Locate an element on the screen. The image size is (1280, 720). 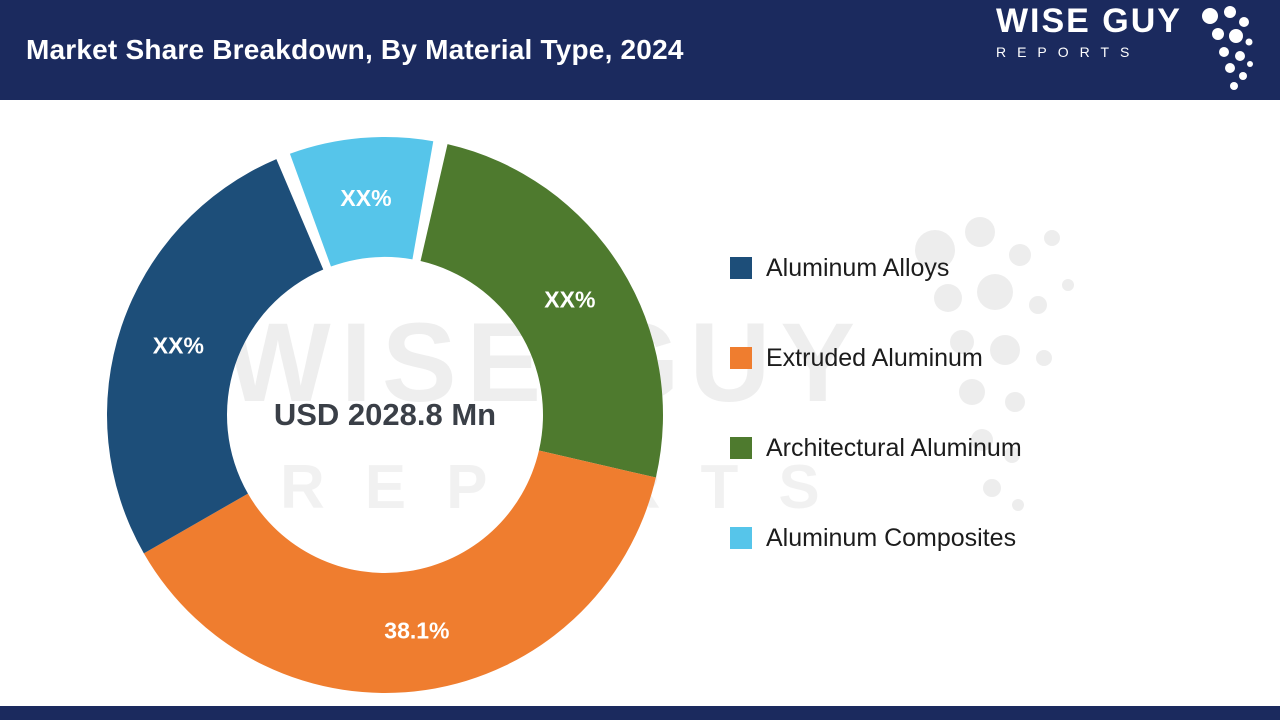
legend-label: Aluminum Composites is located at coordinates (891, 537).